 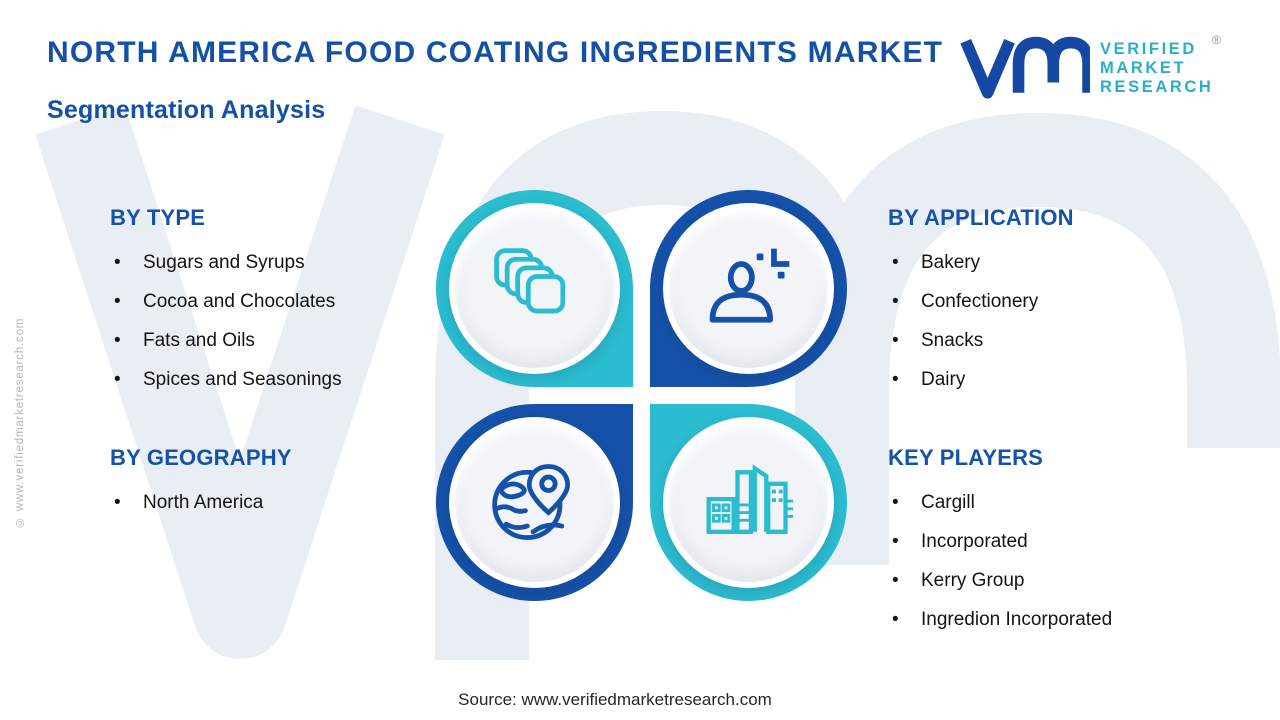 I want to click on by-application-heading: BY APPLICATION, so click(x=981, y=217).